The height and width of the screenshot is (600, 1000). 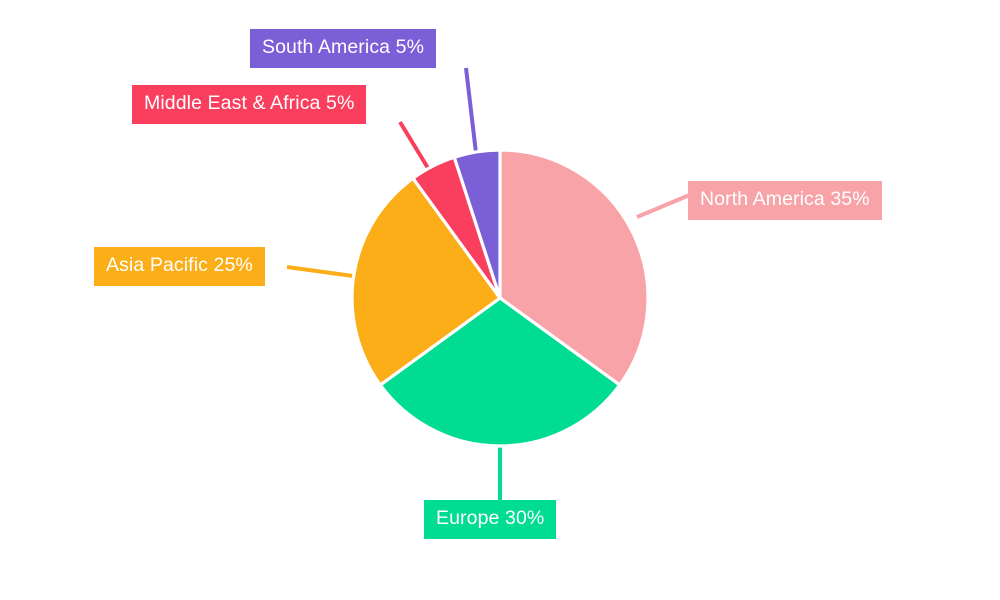 What do you see at coordinates (490, 519) in the screenshot?
I see `pie-label-europe: Europe 30%` at bounding box center [490, 519].